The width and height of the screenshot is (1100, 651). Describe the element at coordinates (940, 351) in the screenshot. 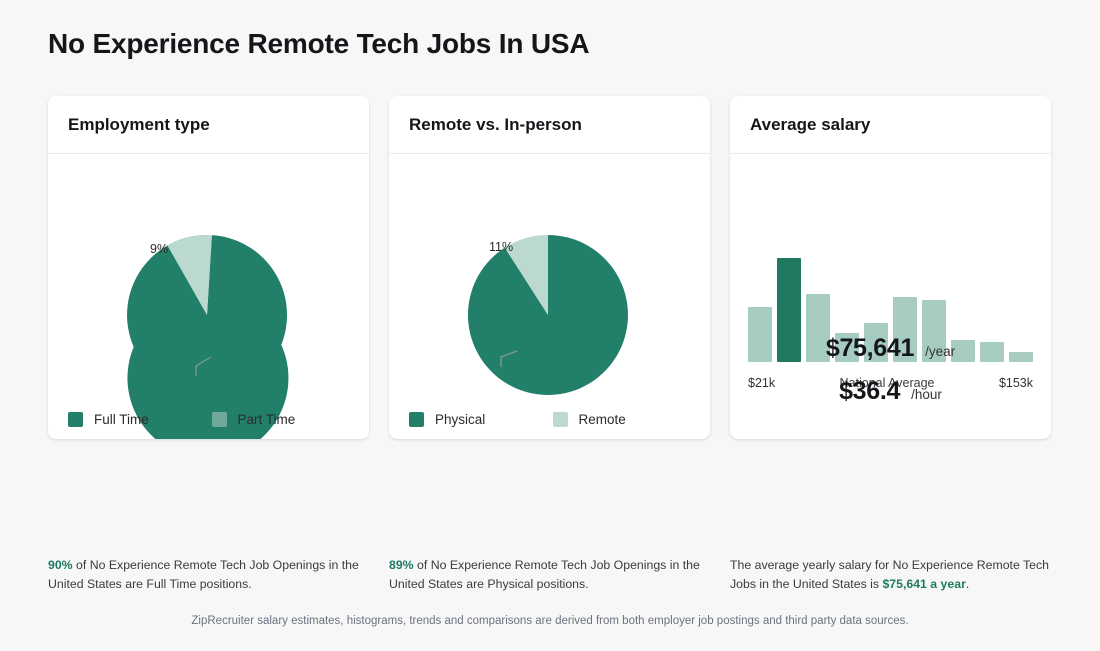

I see `salary-yearly-unit: /year` at that location.